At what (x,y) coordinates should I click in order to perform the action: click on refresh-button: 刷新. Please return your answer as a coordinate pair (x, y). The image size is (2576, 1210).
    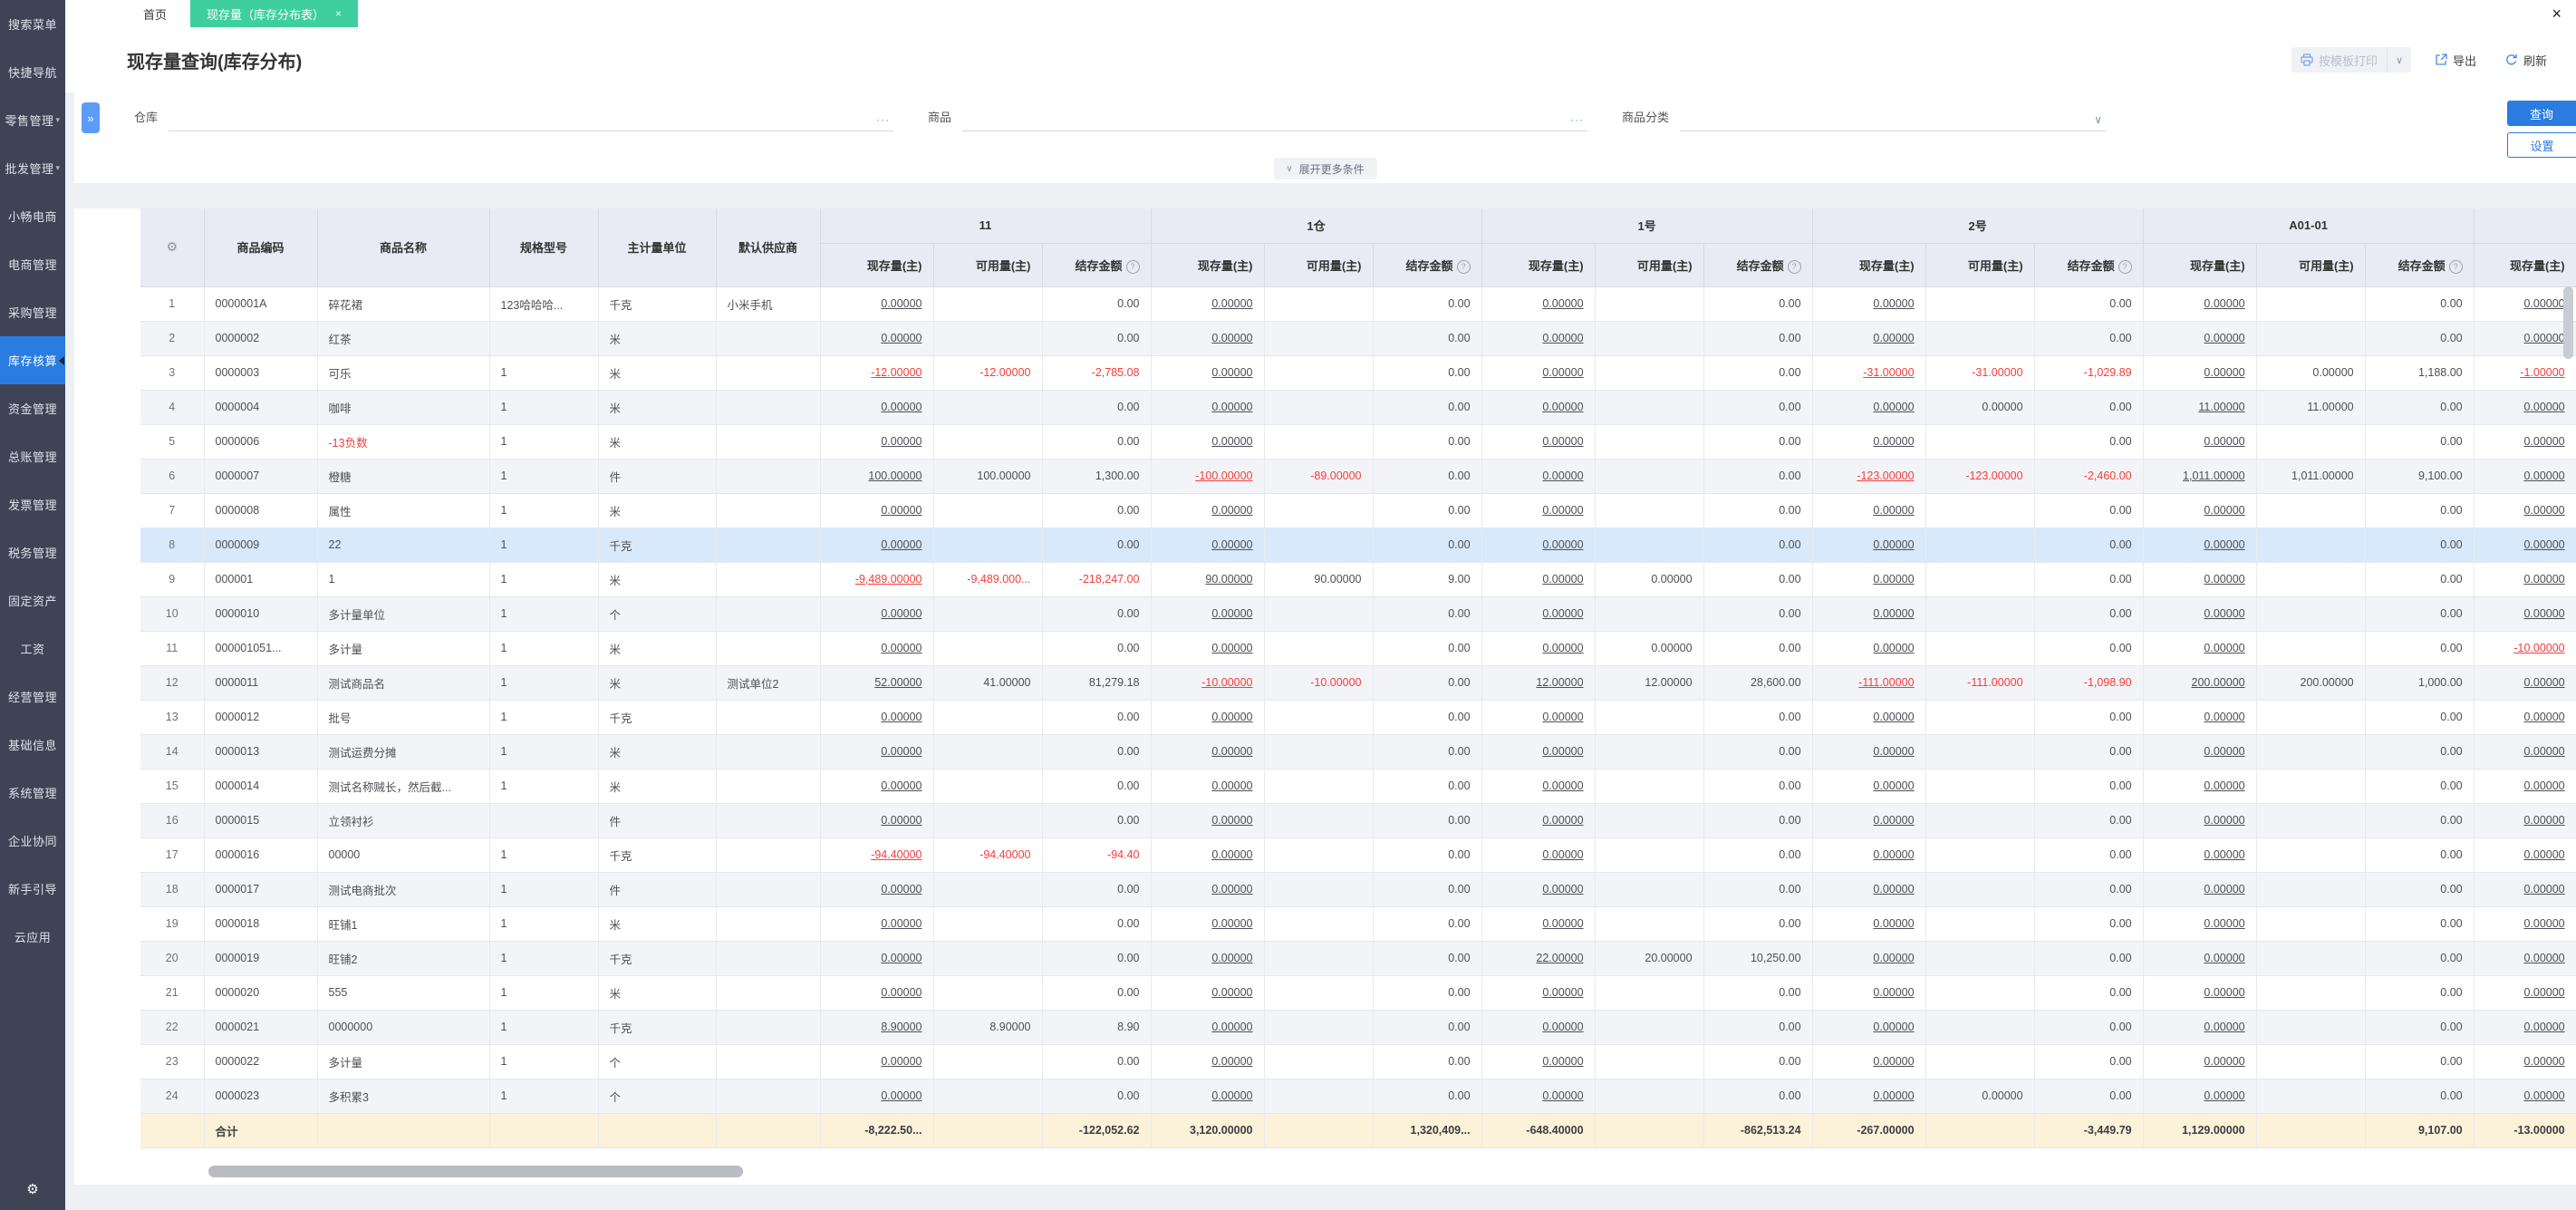
    Looking at the image, I should click on (2526, 60).